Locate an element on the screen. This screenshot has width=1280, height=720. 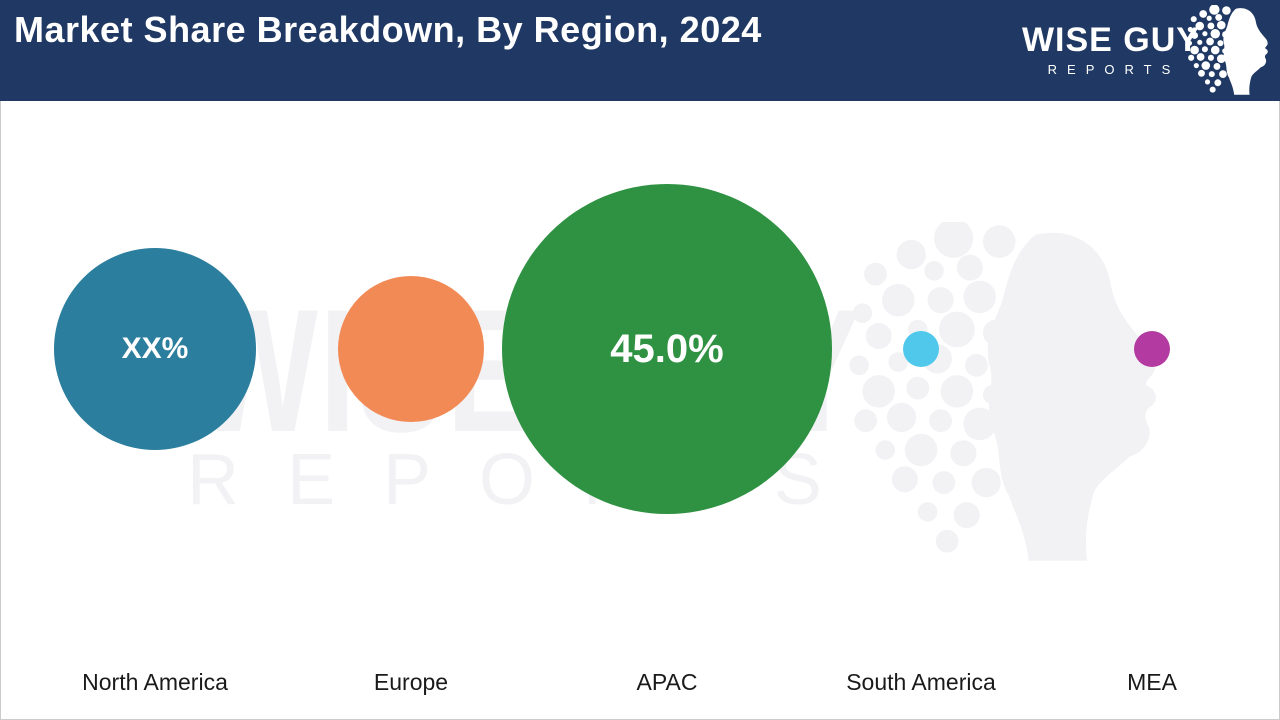
bubble-south-america is located at coordinates (921, 349).